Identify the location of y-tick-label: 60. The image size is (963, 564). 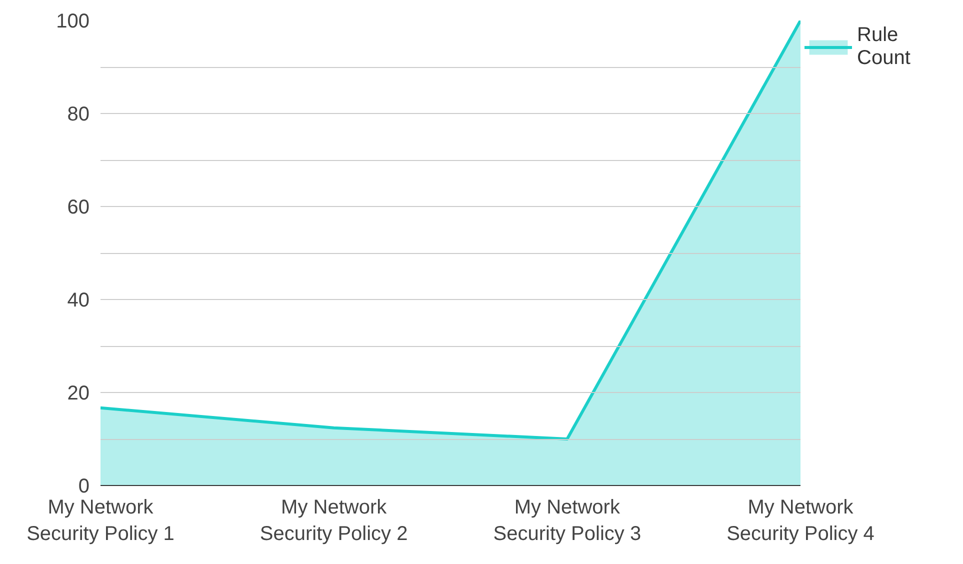
(78, 207).